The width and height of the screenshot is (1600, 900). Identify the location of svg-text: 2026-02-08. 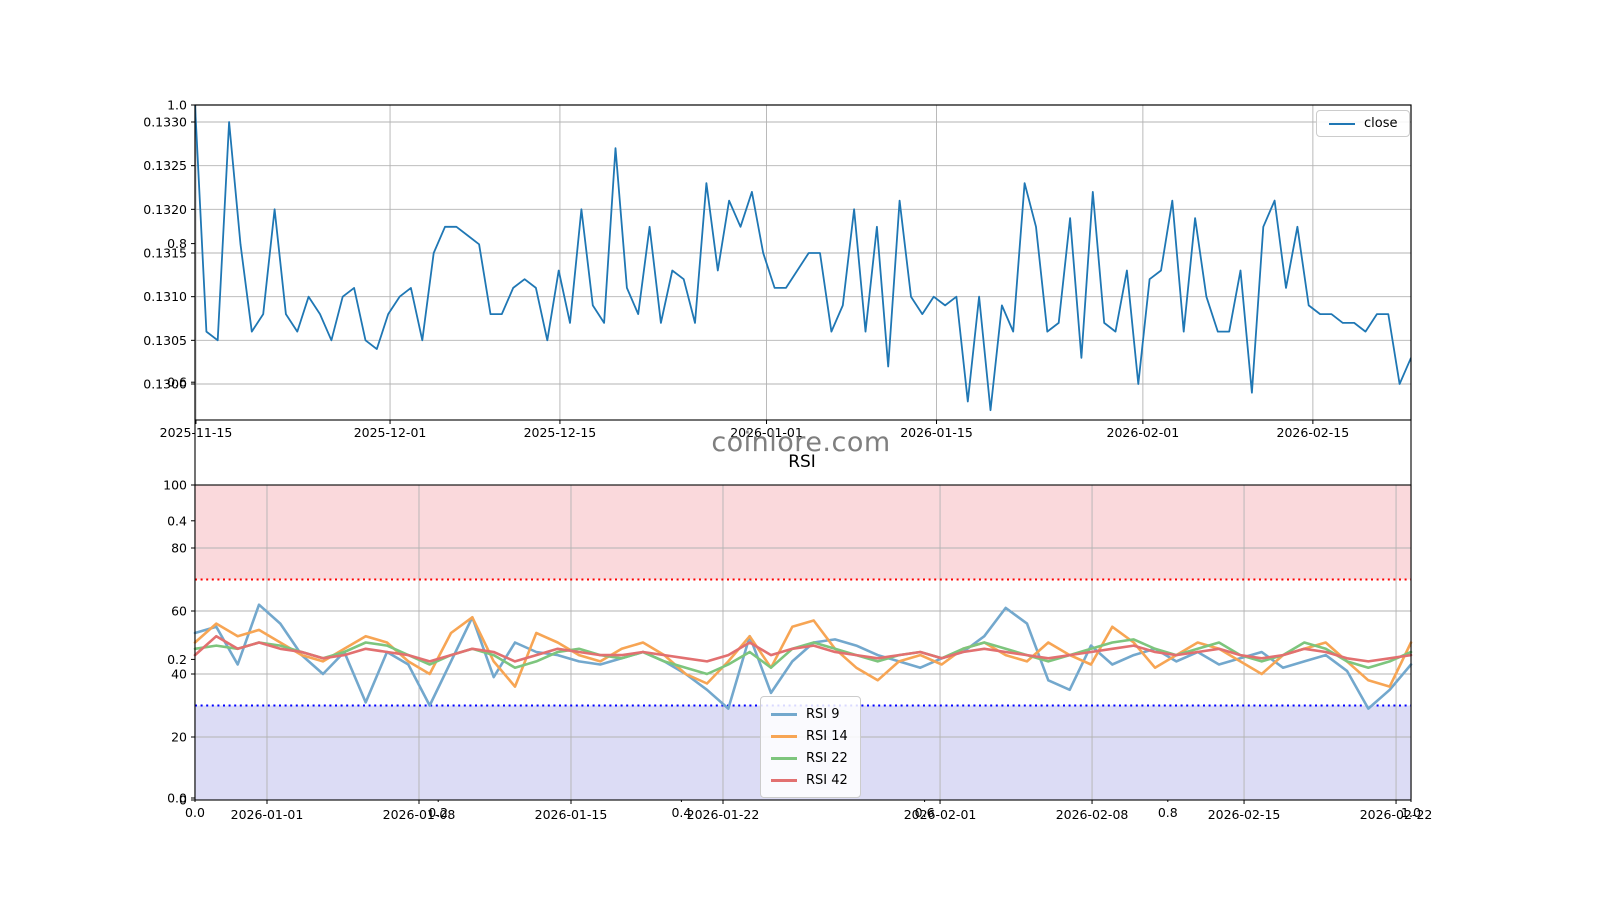
(1092, 814).